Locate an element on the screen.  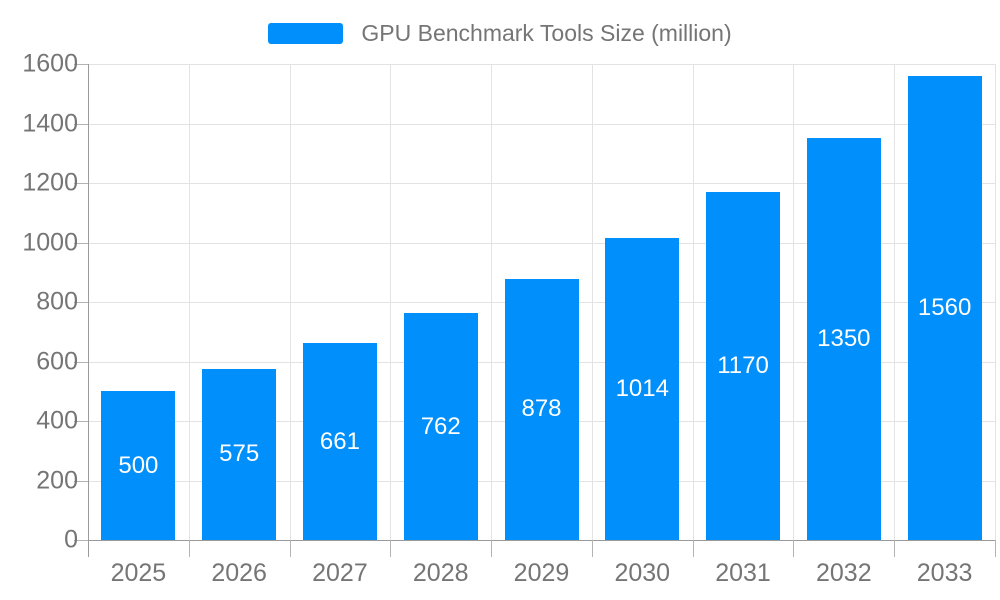
x-axis-label: 2026 is located at coordinates (239, 573).